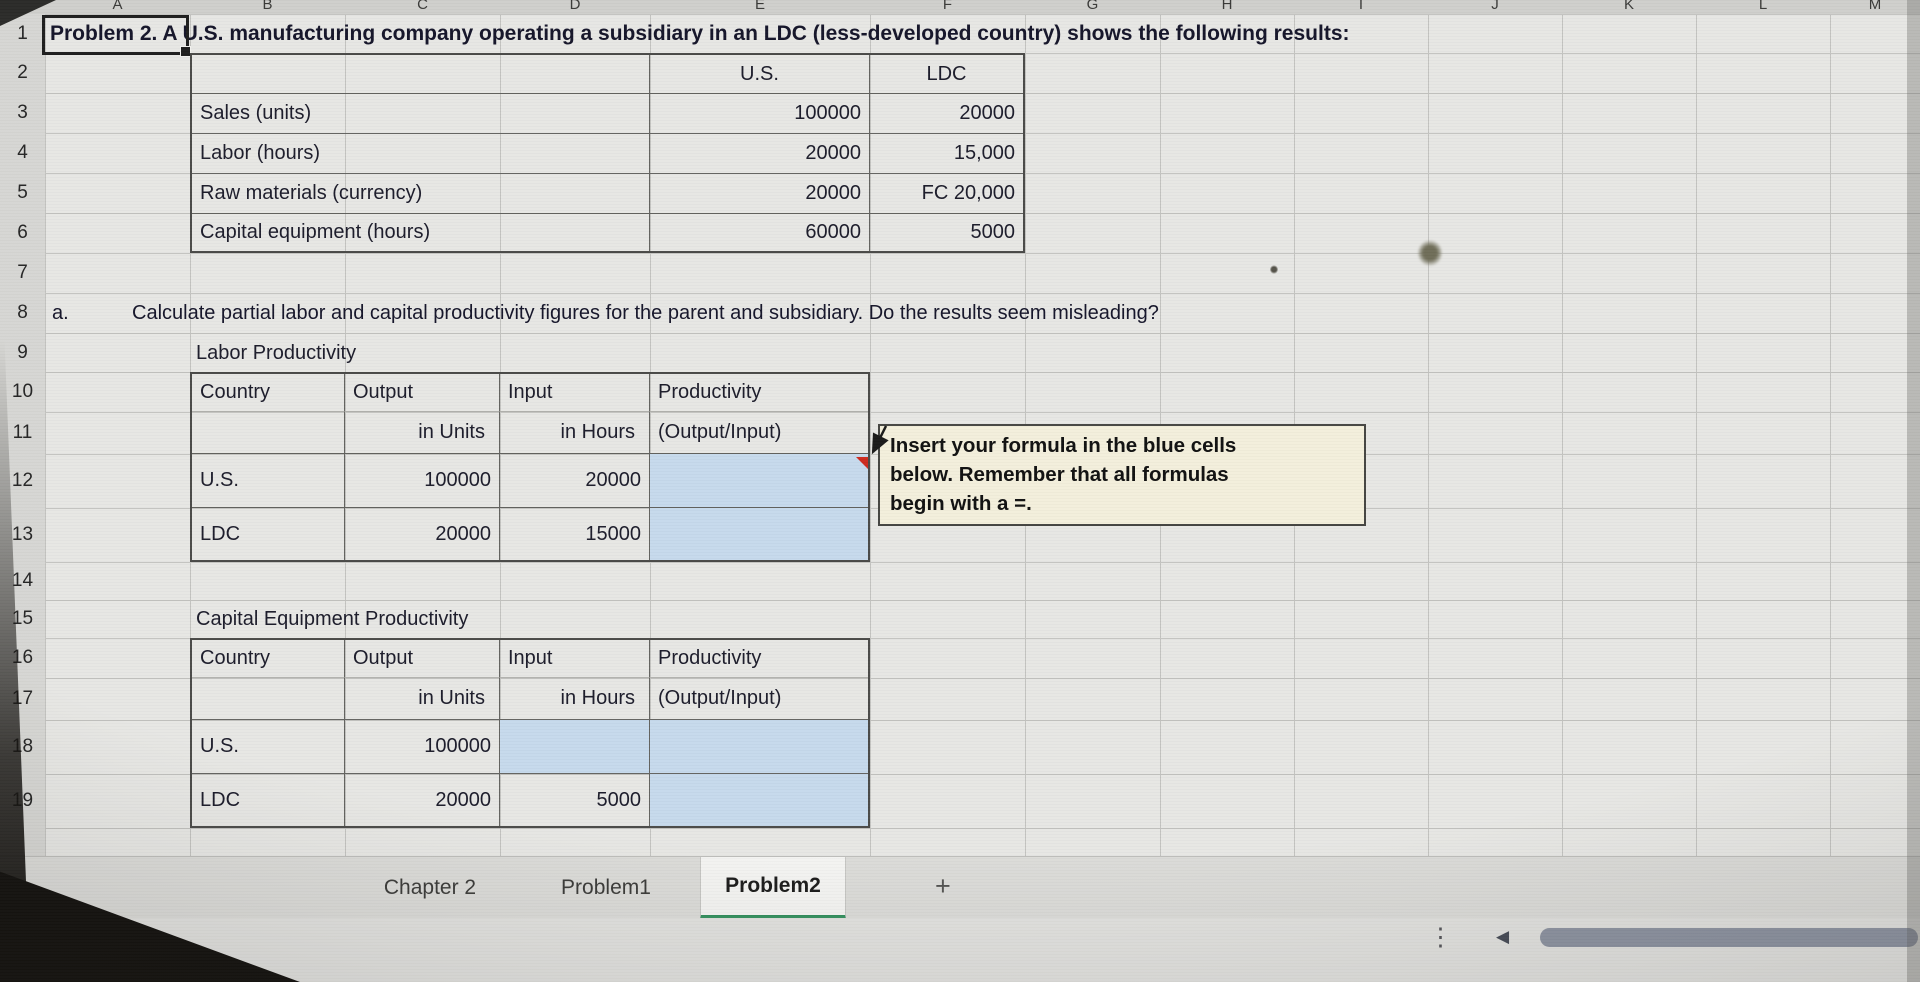  What do you see at coordinates (1440, 937) in the screenshot?
I see `more-options-icon: ⋮` at bounding box center [1440, 937].